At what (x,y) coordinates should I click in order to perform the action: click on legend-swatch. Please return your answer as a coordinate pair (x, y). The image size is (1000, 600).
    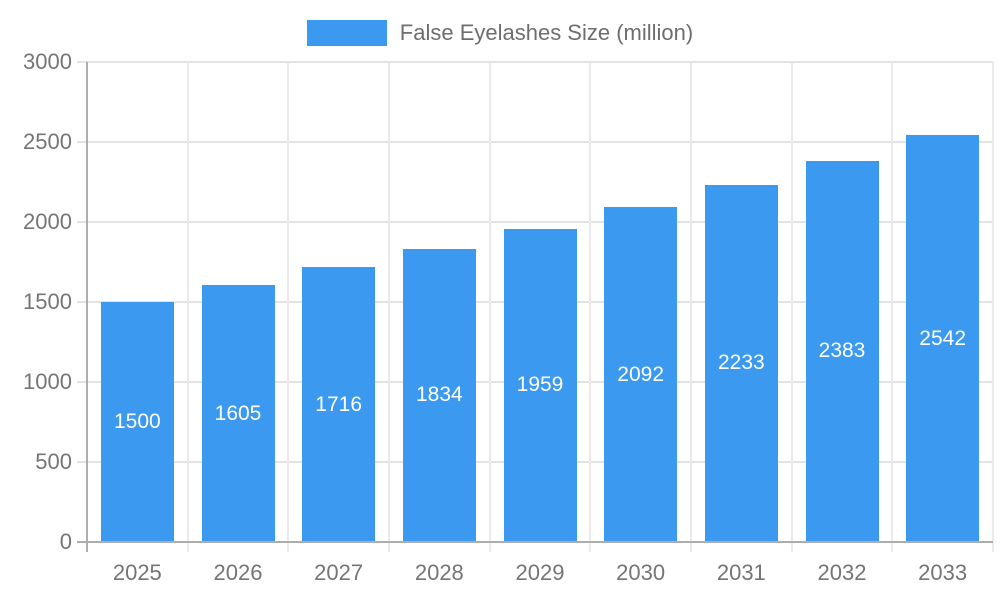
    Looking at the image, I should click on (346, 33).